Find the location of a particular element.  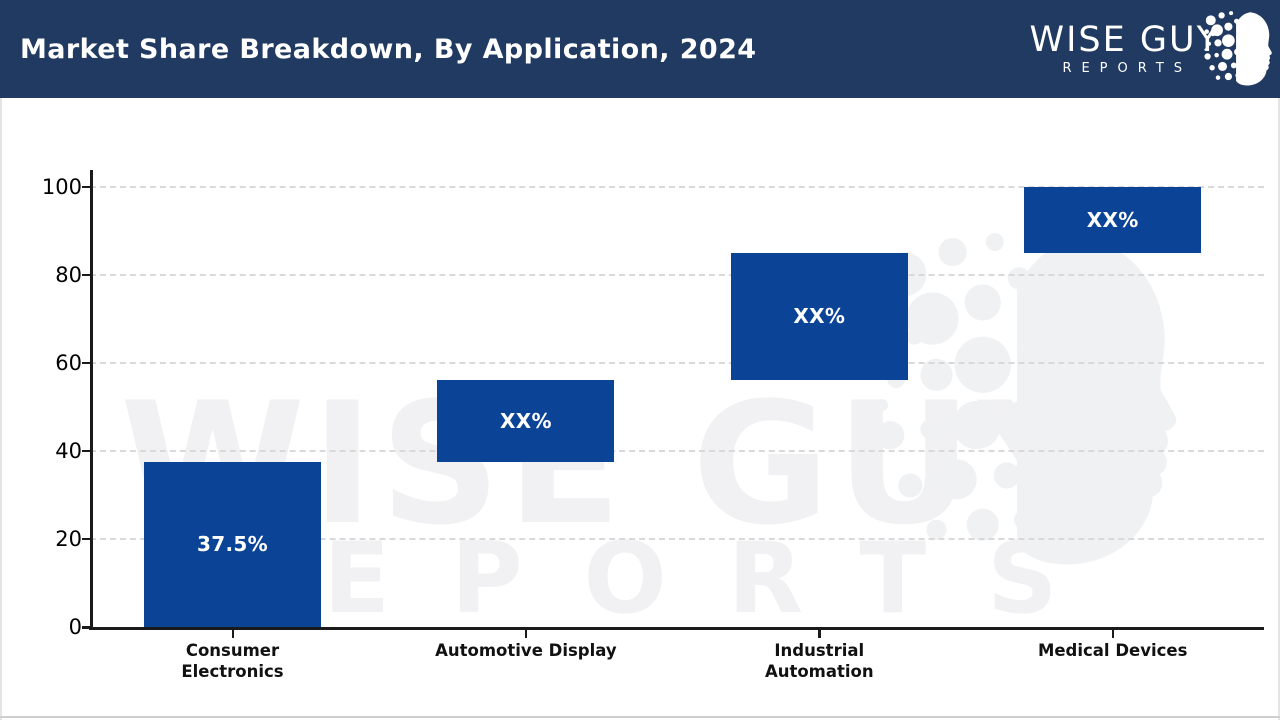

bar-industrial-automation: XX% is located at coordinates (819, 316).